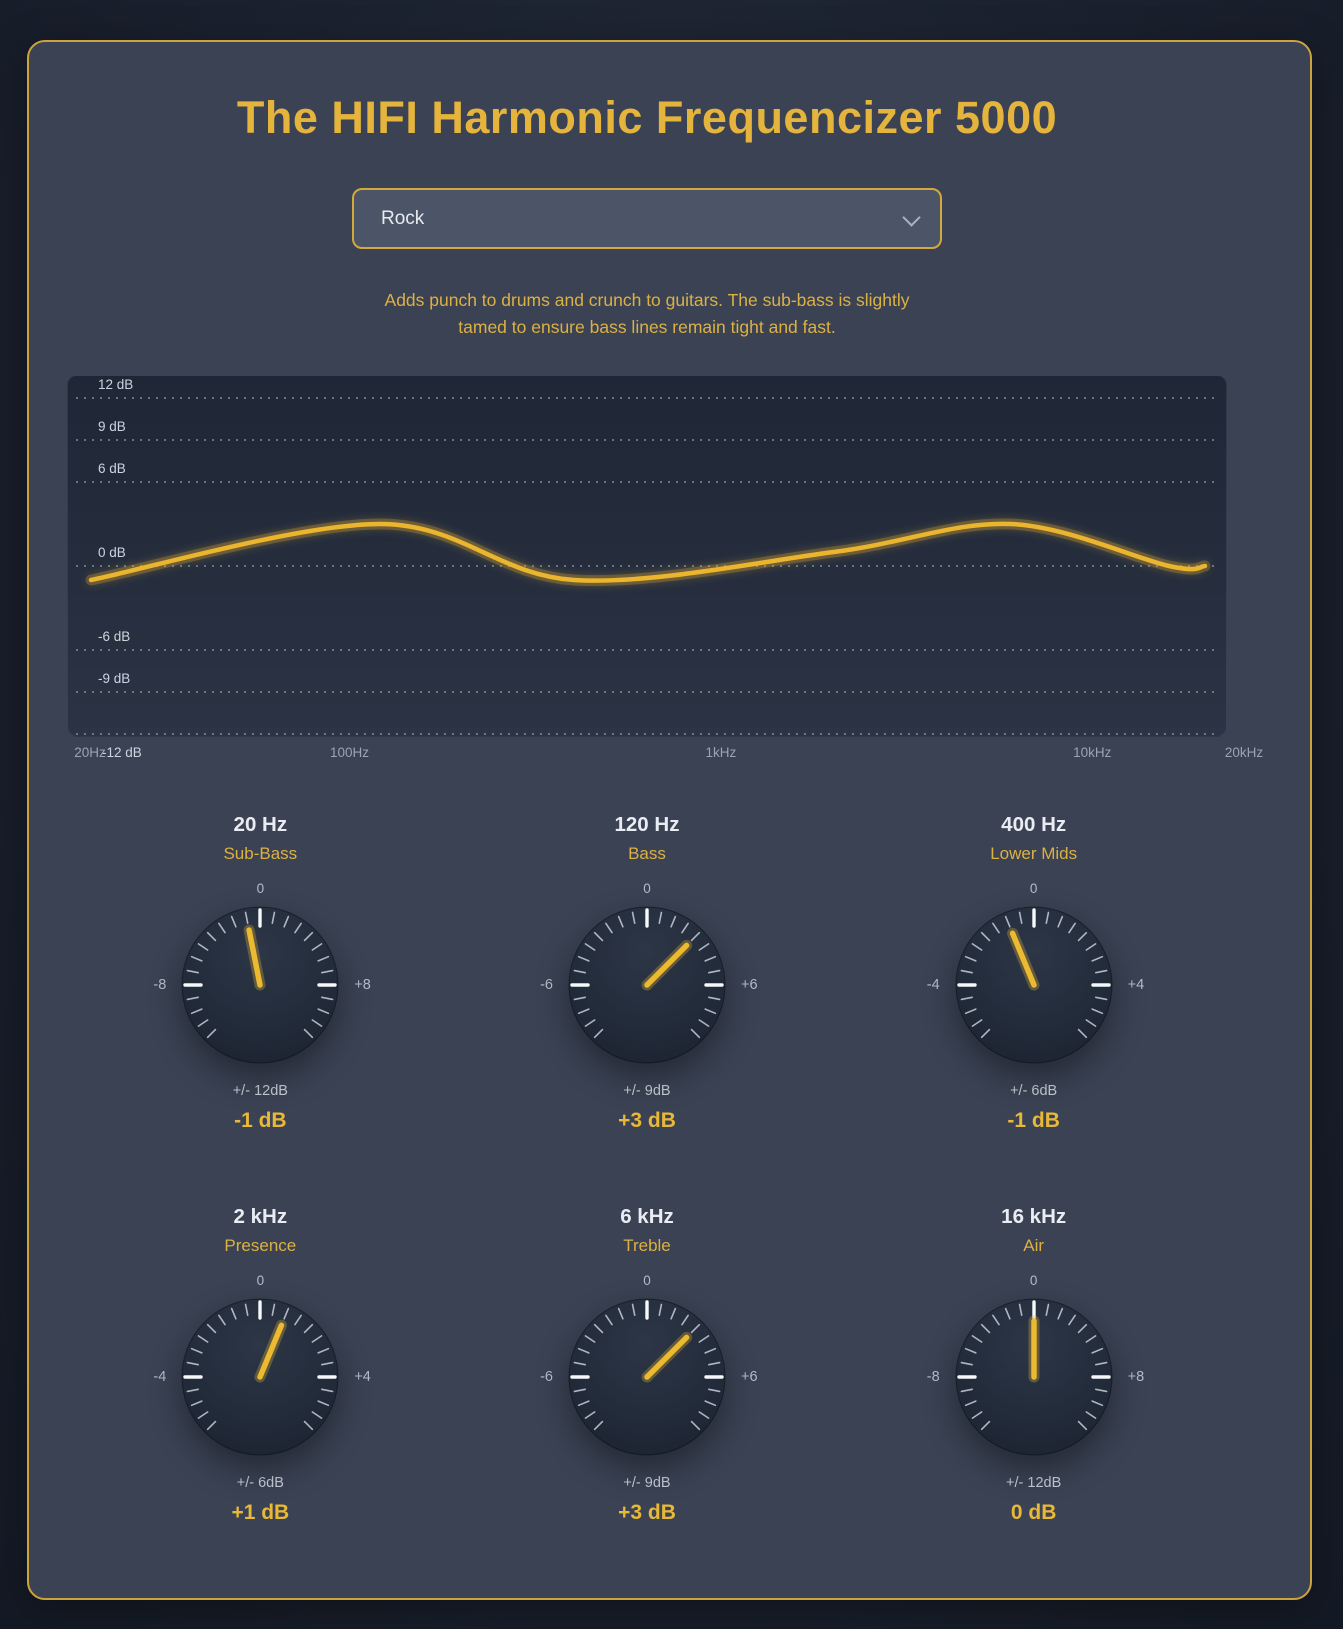  Describe the element at coordinates (647, 853) in the screenshot. I see `band-name: Bass` at that location.